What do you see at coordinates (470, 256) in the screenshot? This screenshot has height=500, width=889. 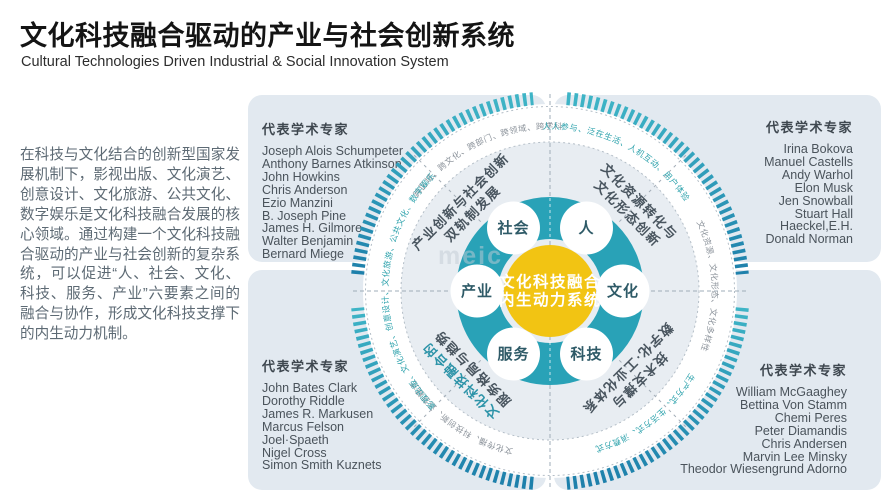 I see `watermark: meic` at bounding box center [470, 256].